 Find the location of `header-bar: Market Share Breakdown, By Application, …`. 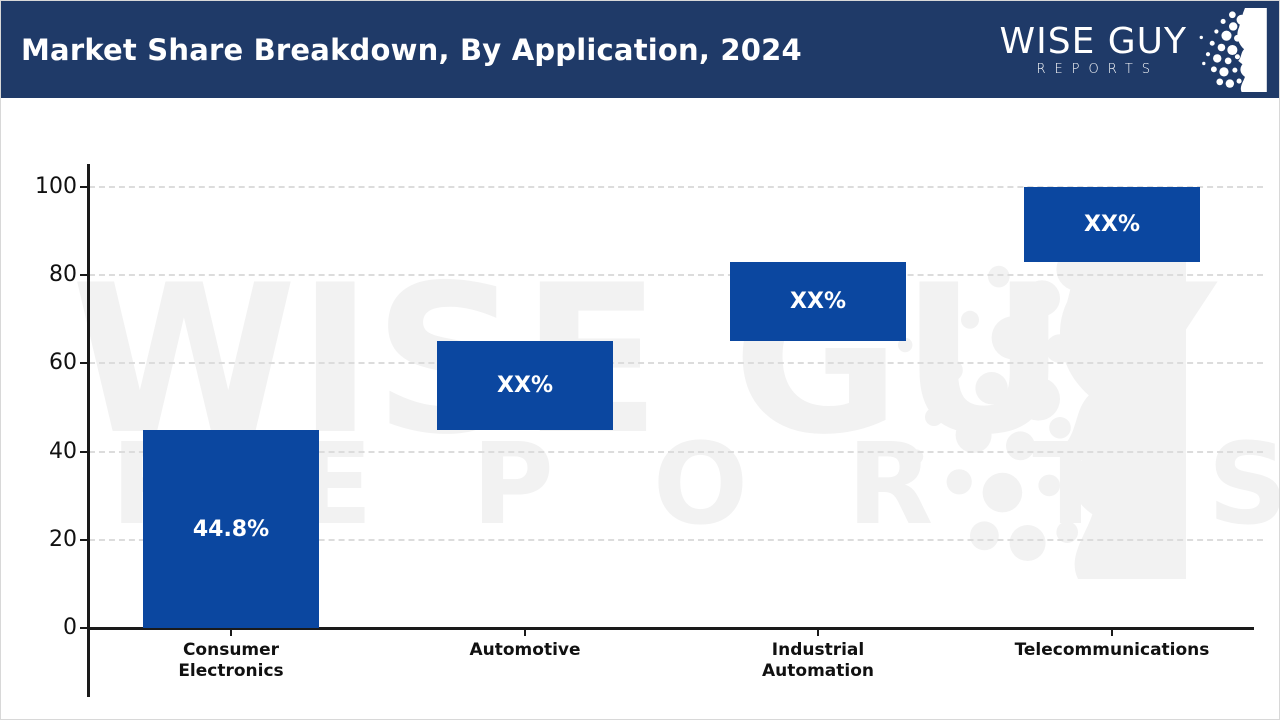

header-bar: Market Share Breakdown, By Application, … is located at coordinates (640, 49).